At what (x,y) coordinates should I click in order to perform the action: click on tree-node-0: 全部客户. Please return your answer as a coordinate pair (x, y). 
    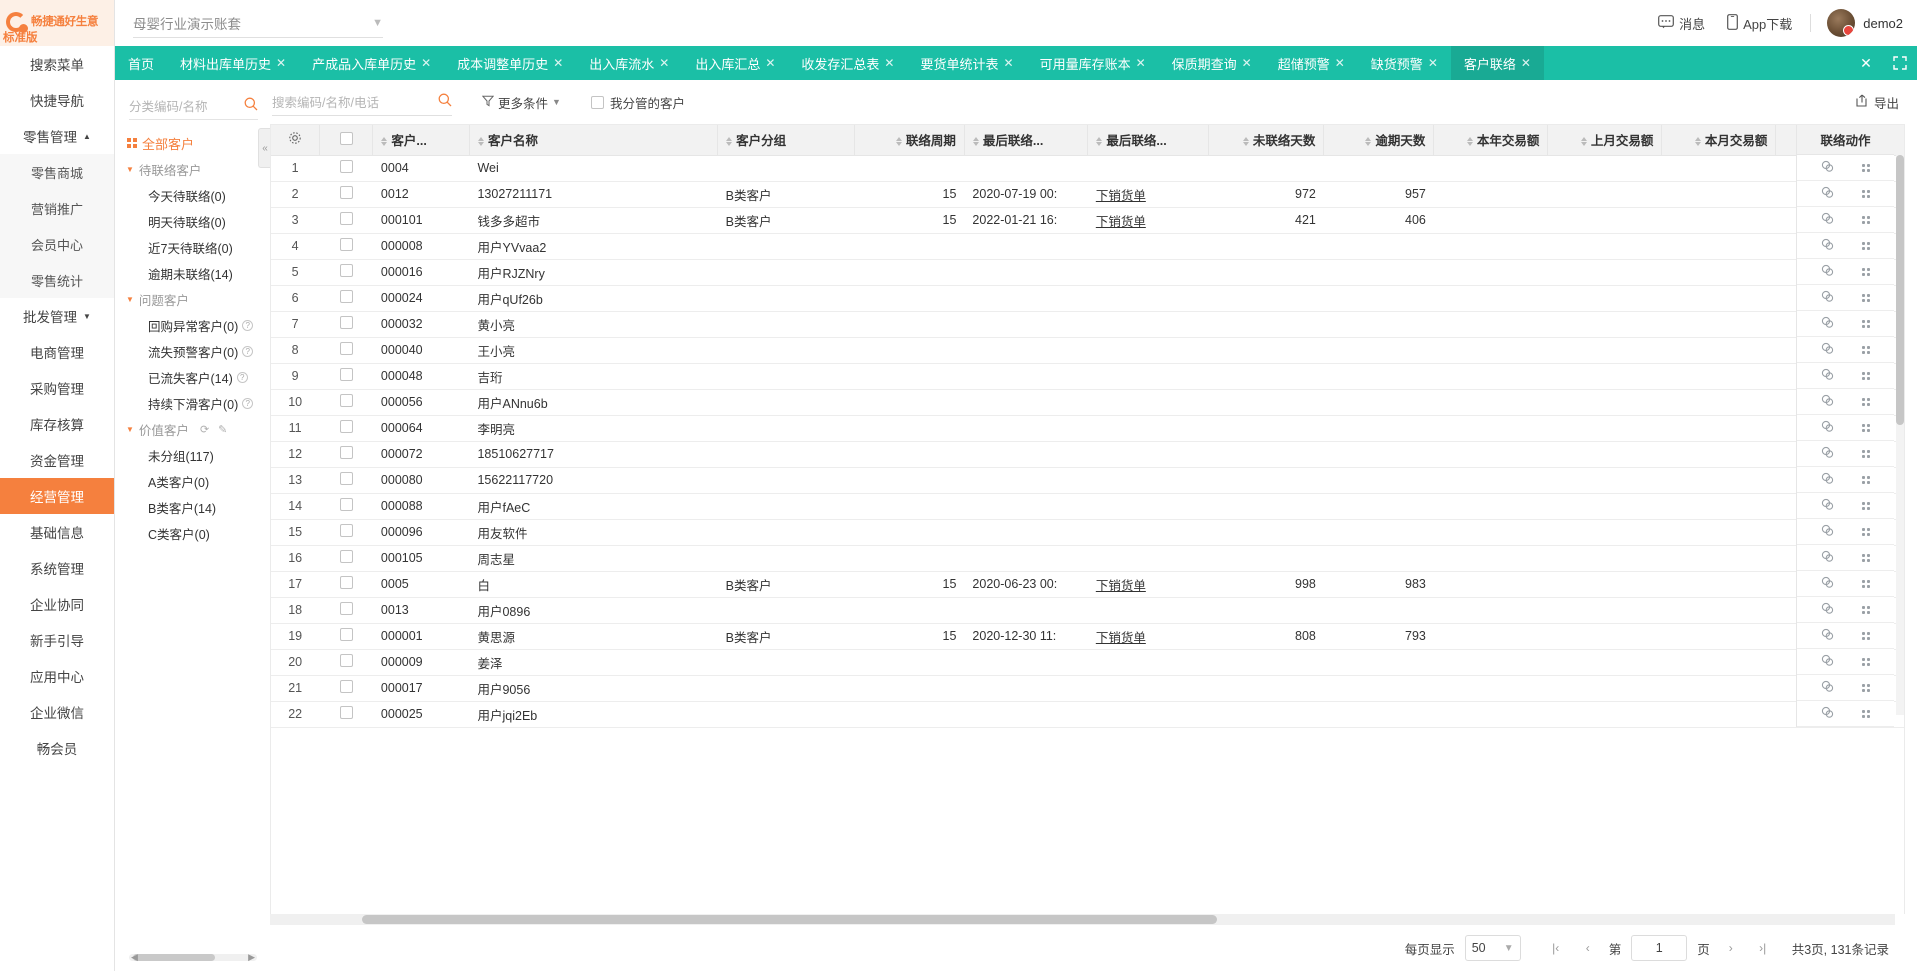
    Looking at the image, I should click on (192, 143).